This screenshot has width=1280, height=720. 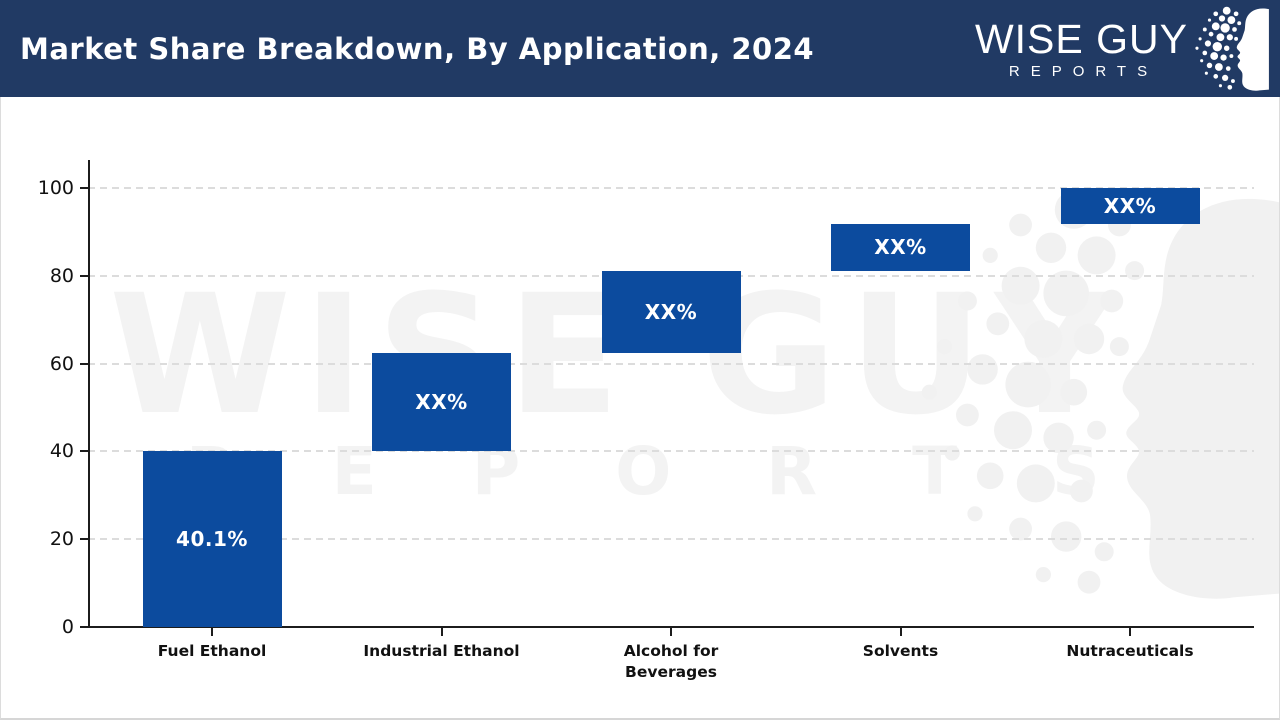 I want to click on x-category-label-alcohol-for-beverages: Alcohol for Beverages, so click(x=671, y=661).